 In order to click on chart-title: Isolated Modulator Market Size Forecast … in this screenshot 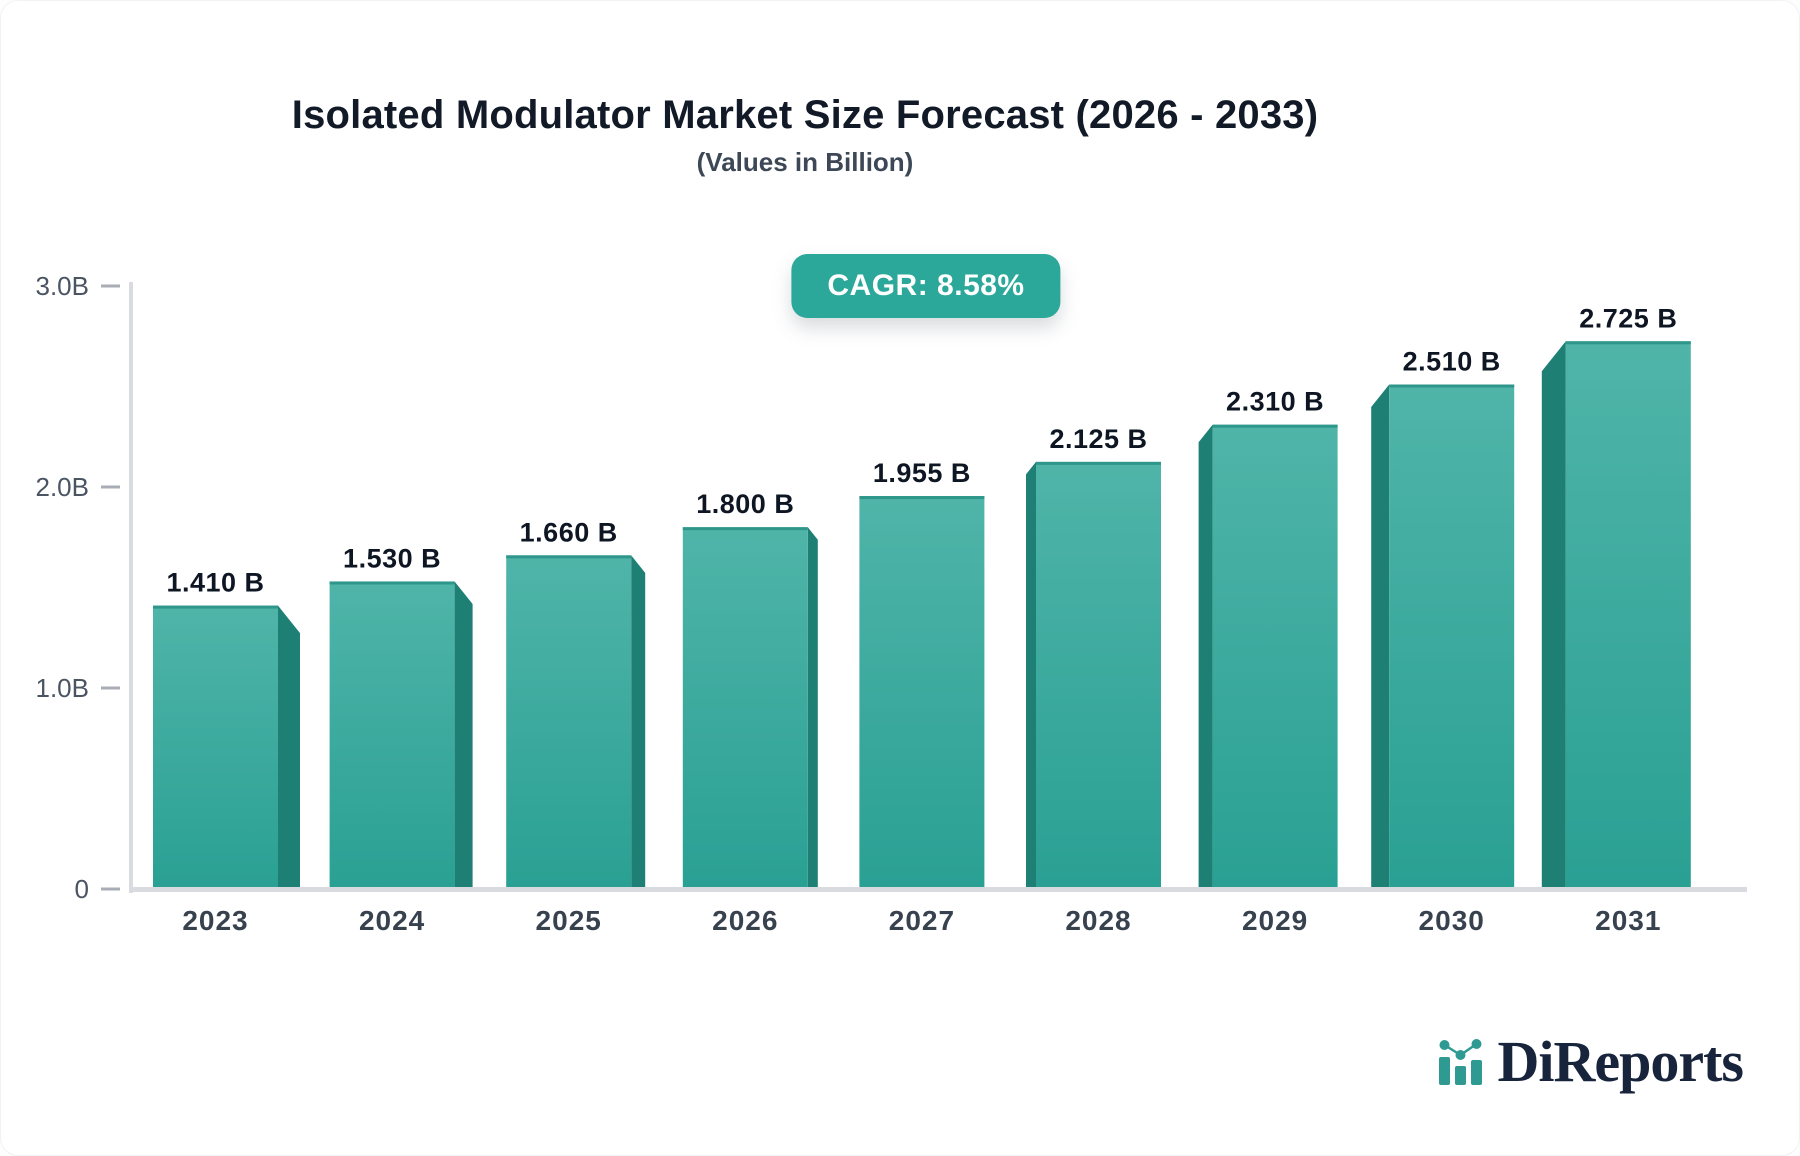, I will do `click(805, 115)`.